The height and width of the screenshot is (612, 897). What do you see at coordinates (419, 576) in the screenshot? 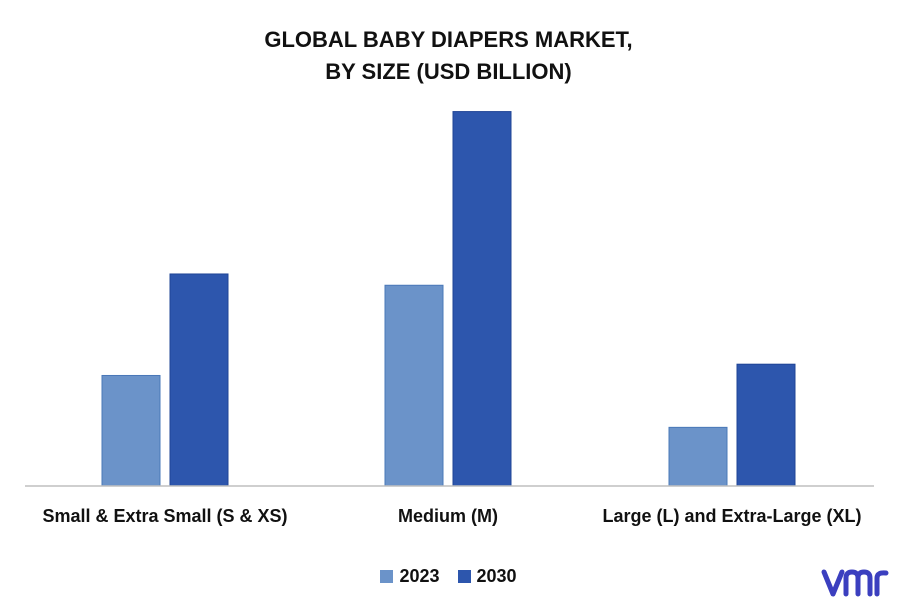
I see `legend-label-2023: 2023` at bounding box center [419, 576].